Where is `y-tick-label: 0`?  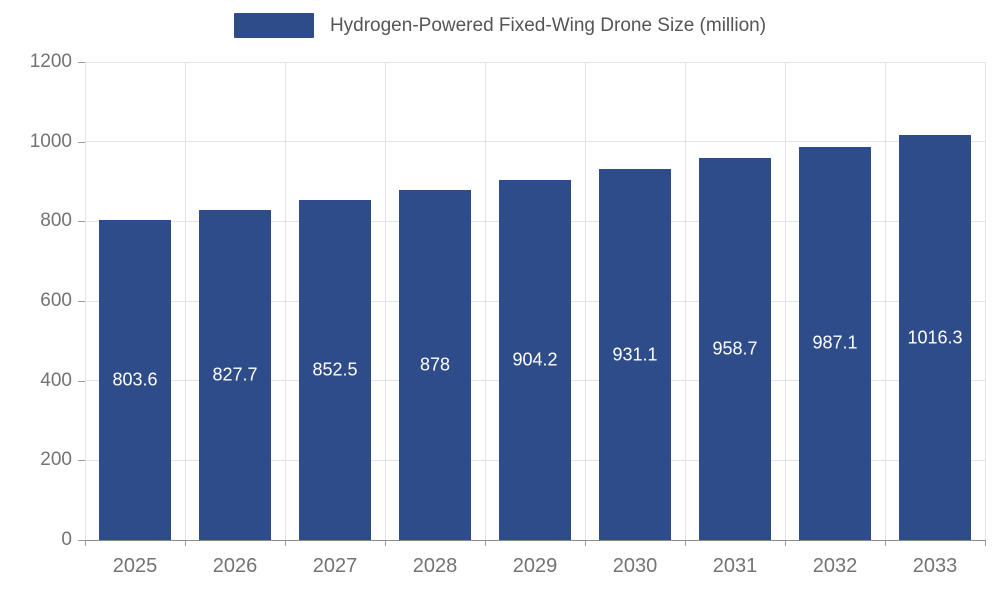 y-tick-label: 0 is located at coordinates (66, 539).